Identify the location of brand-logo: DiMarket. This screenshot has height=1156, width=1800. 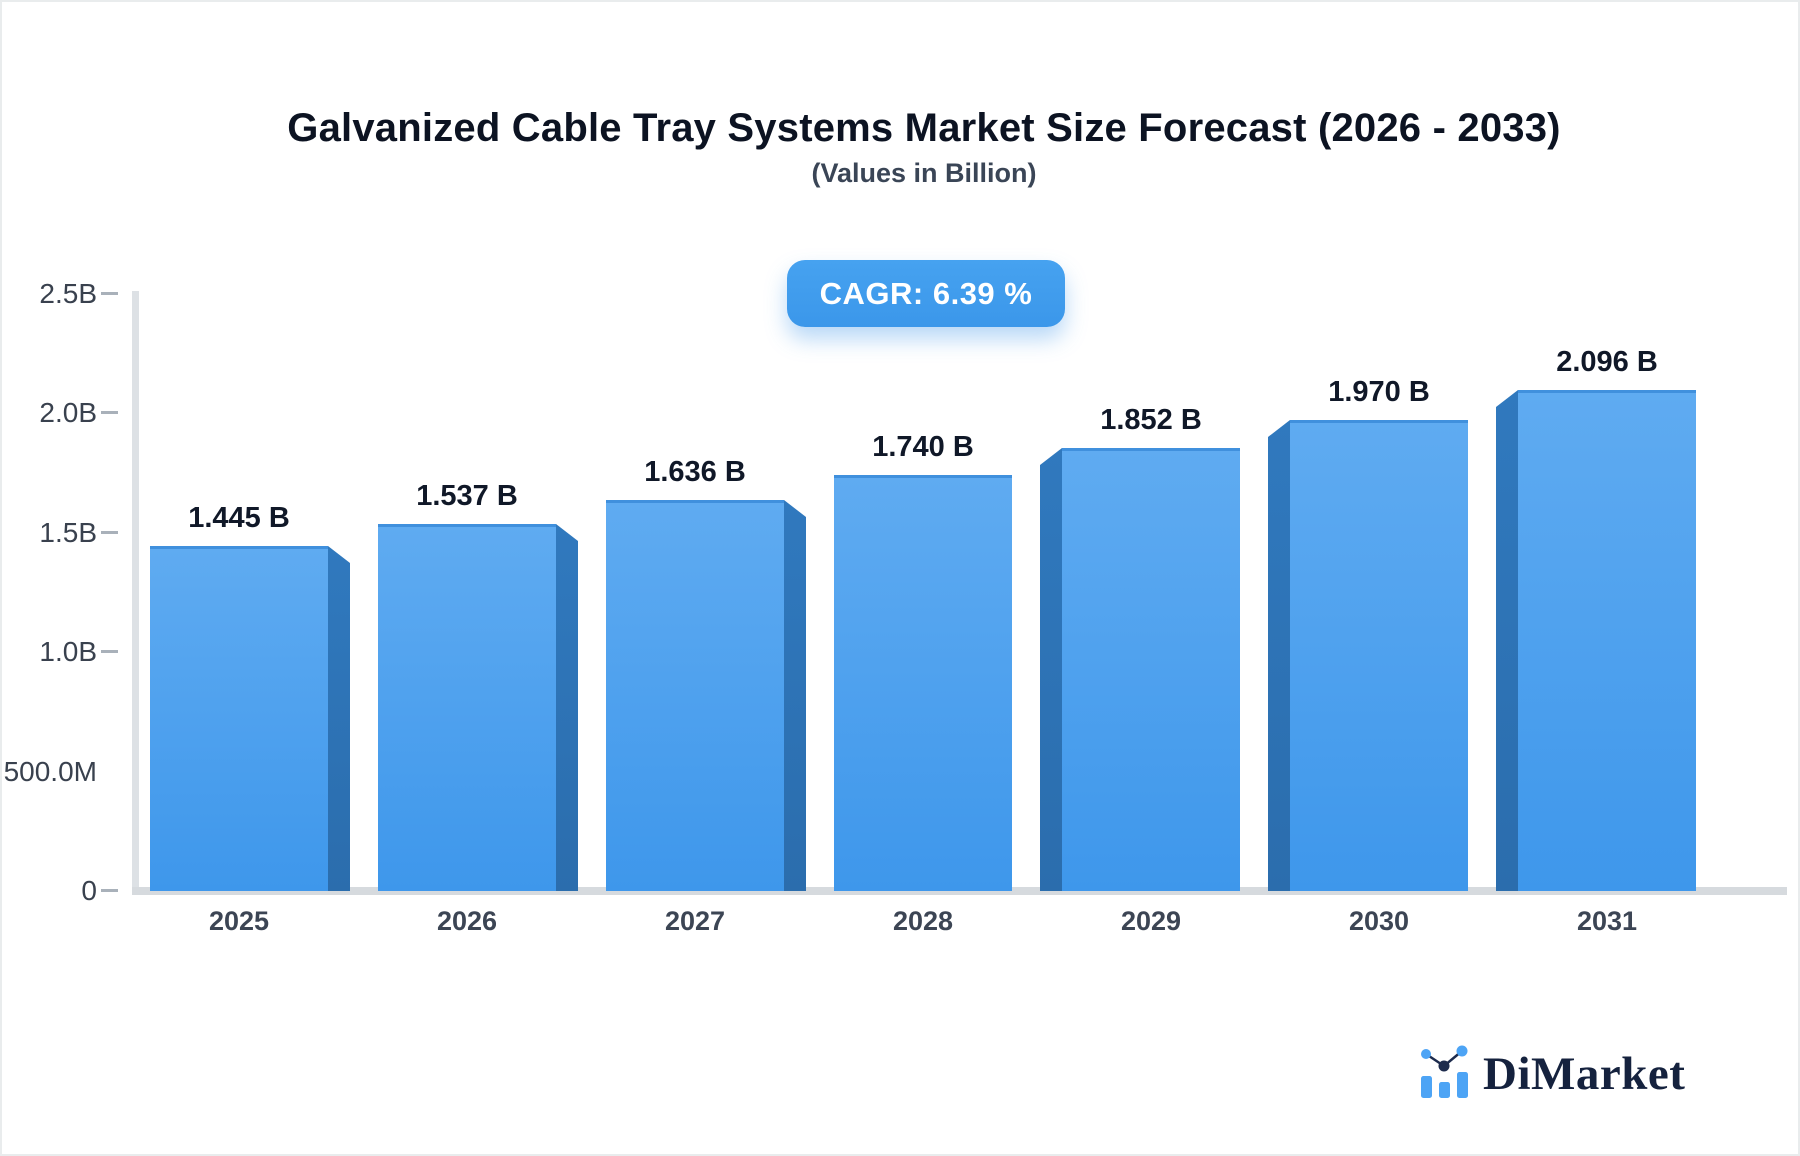
(1550, 1072).